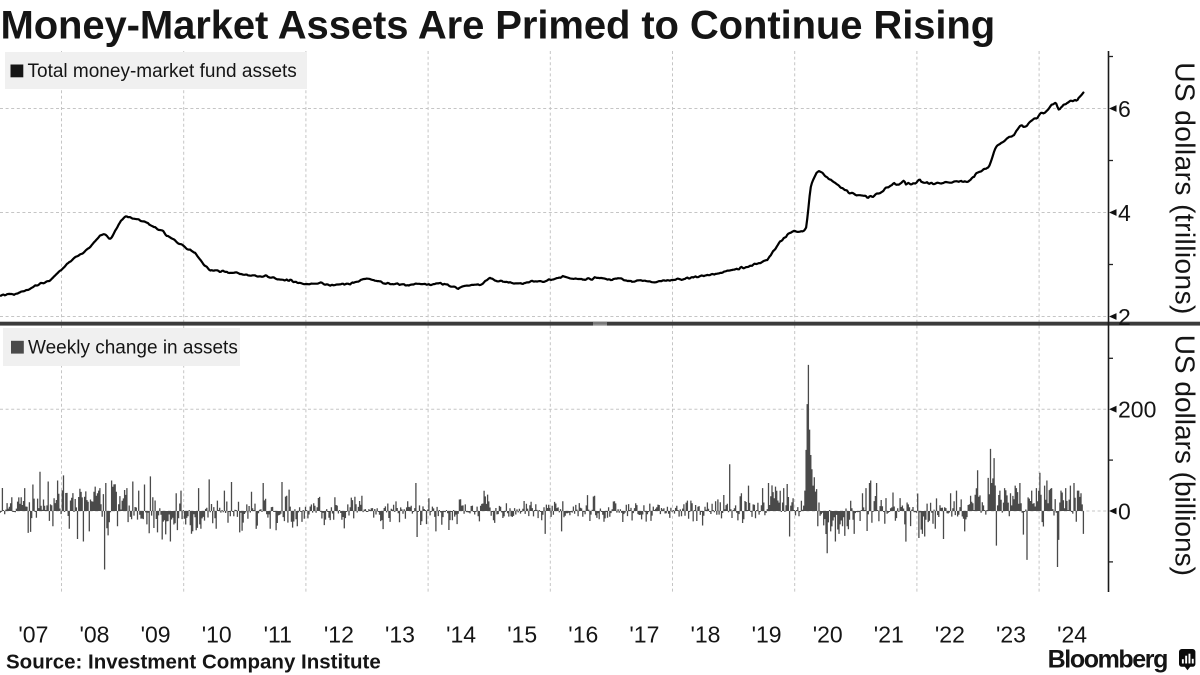 The height and width of the screenshot is (675, 1200). What do you see at coordinates (193, 662) in the screenshot?
I see `svg-text:Source: Investment Company Ins: Source: Investment Company Institute` at bounding box center [193, 662].